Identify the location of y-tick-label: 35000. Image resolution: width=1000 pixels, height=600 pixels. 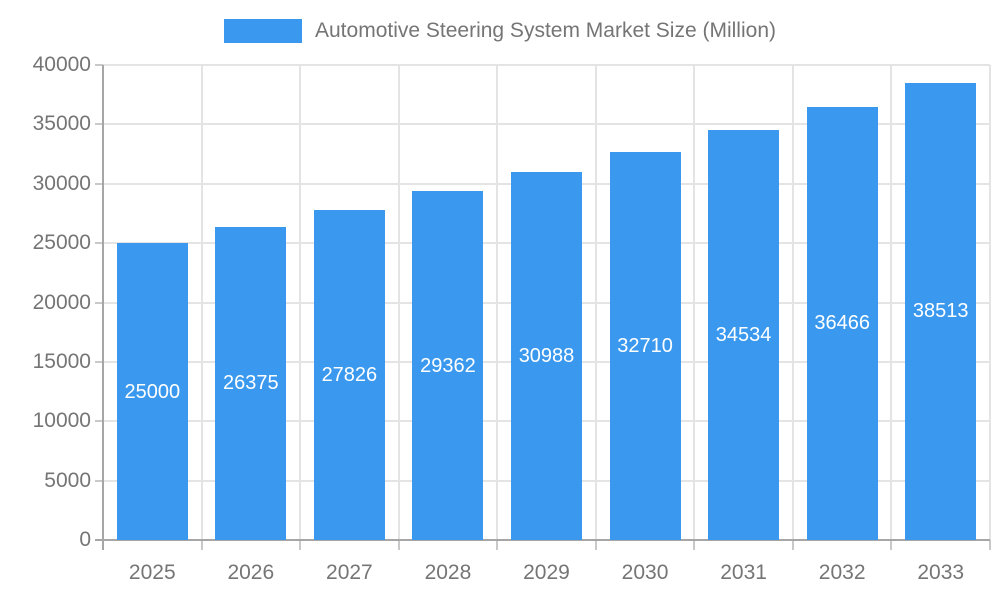
(61, 124).